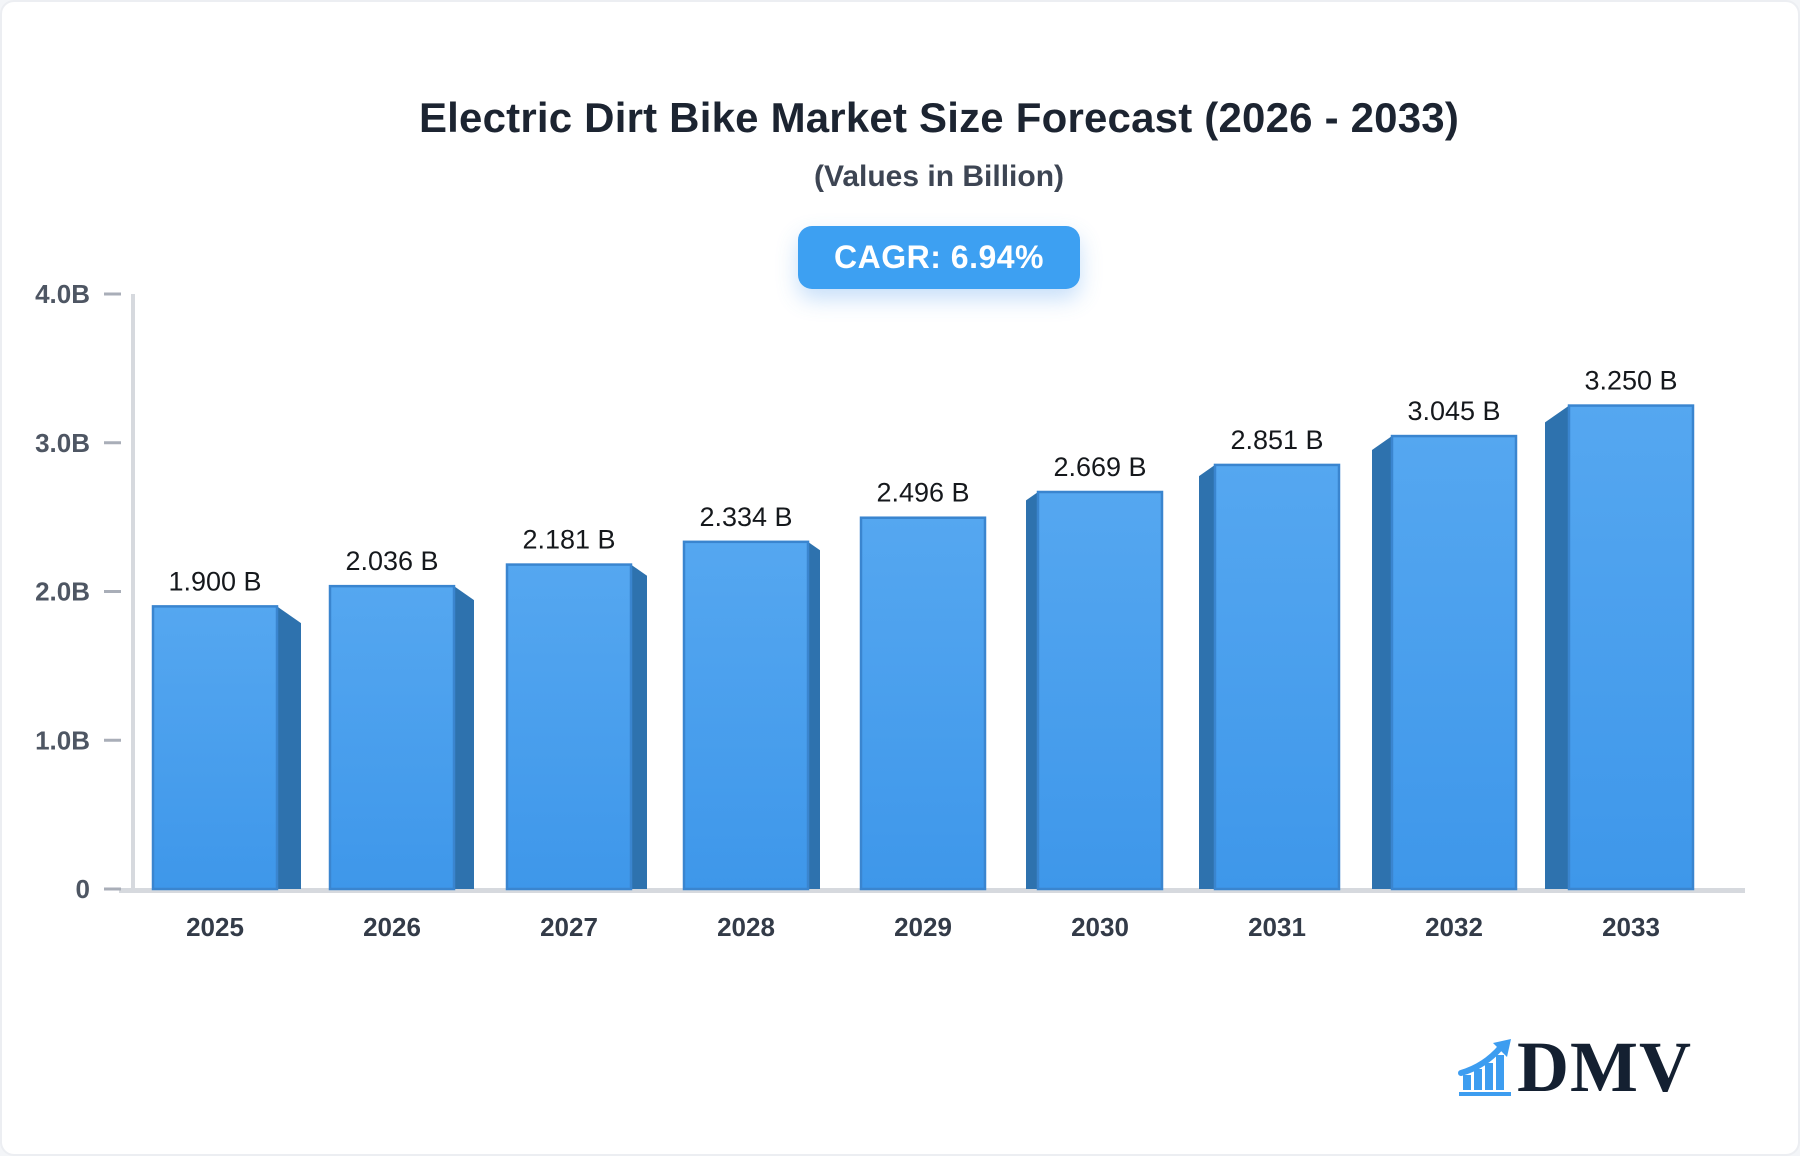  Describe the element at coordinates (1631, 927) in the screenshot. I see `x-axis-label: 2033` at that location.